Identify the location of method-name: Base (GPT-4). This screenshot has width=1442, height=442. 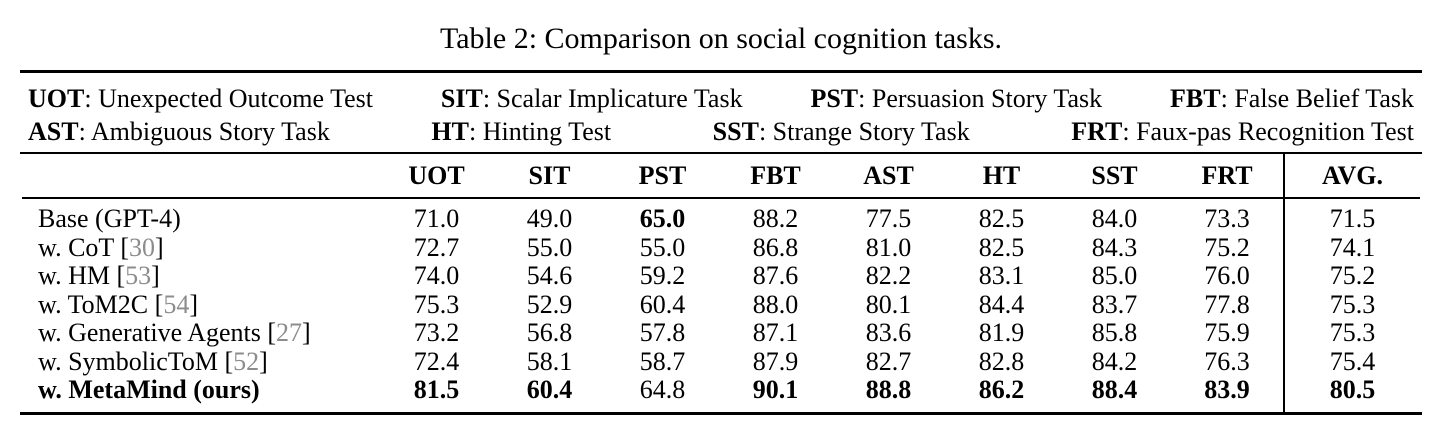
(109, 218).